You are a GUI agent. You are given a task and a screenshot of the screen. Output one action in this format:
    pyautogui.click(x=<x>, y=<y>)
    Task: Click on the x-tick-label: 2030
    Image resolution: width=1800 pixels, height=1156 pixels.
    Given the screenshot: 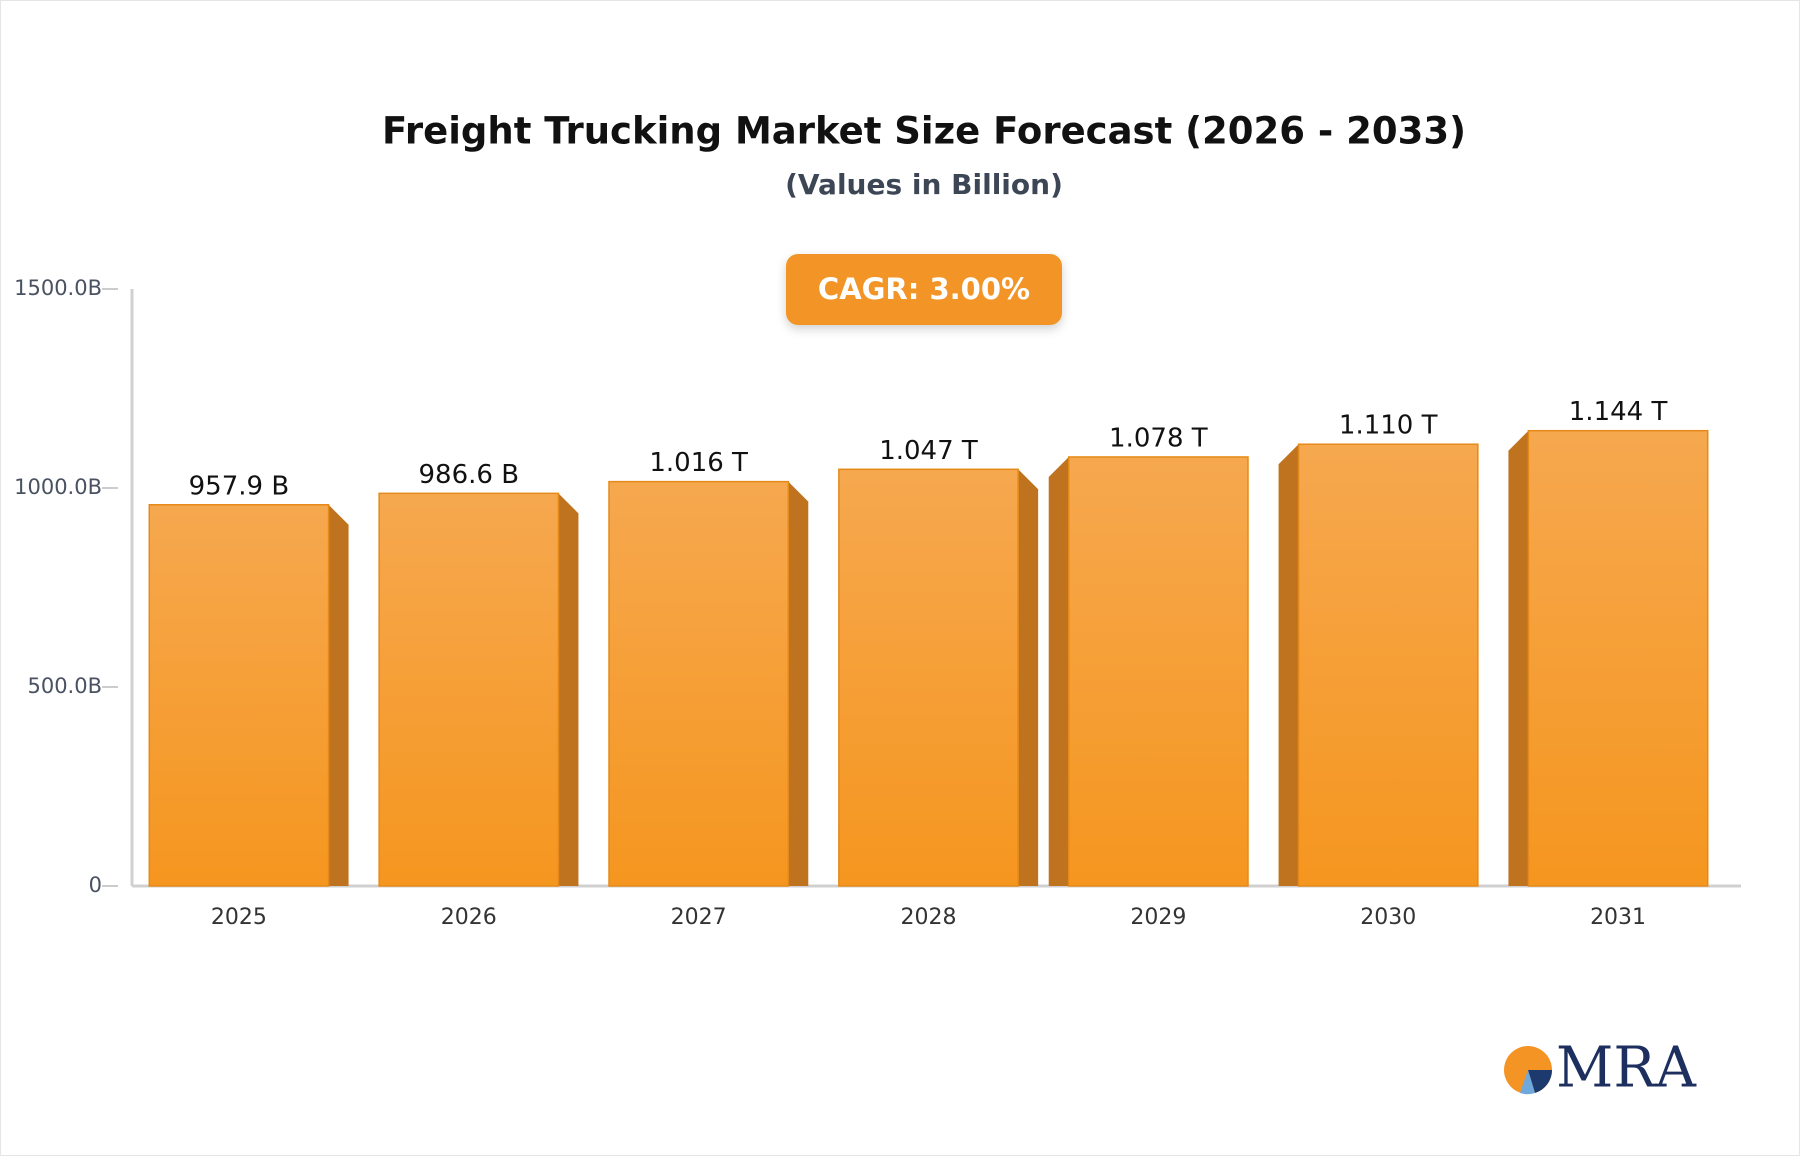 What is the action you would take?
    pyautogui.click(x=1388, y=917)
    